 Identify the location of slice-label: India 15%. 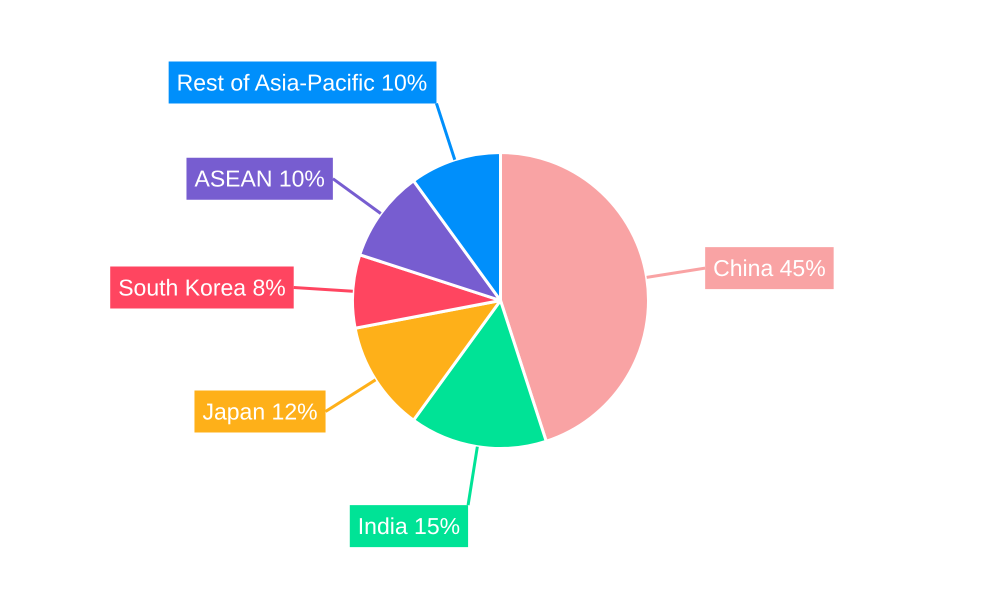
(409, 526).